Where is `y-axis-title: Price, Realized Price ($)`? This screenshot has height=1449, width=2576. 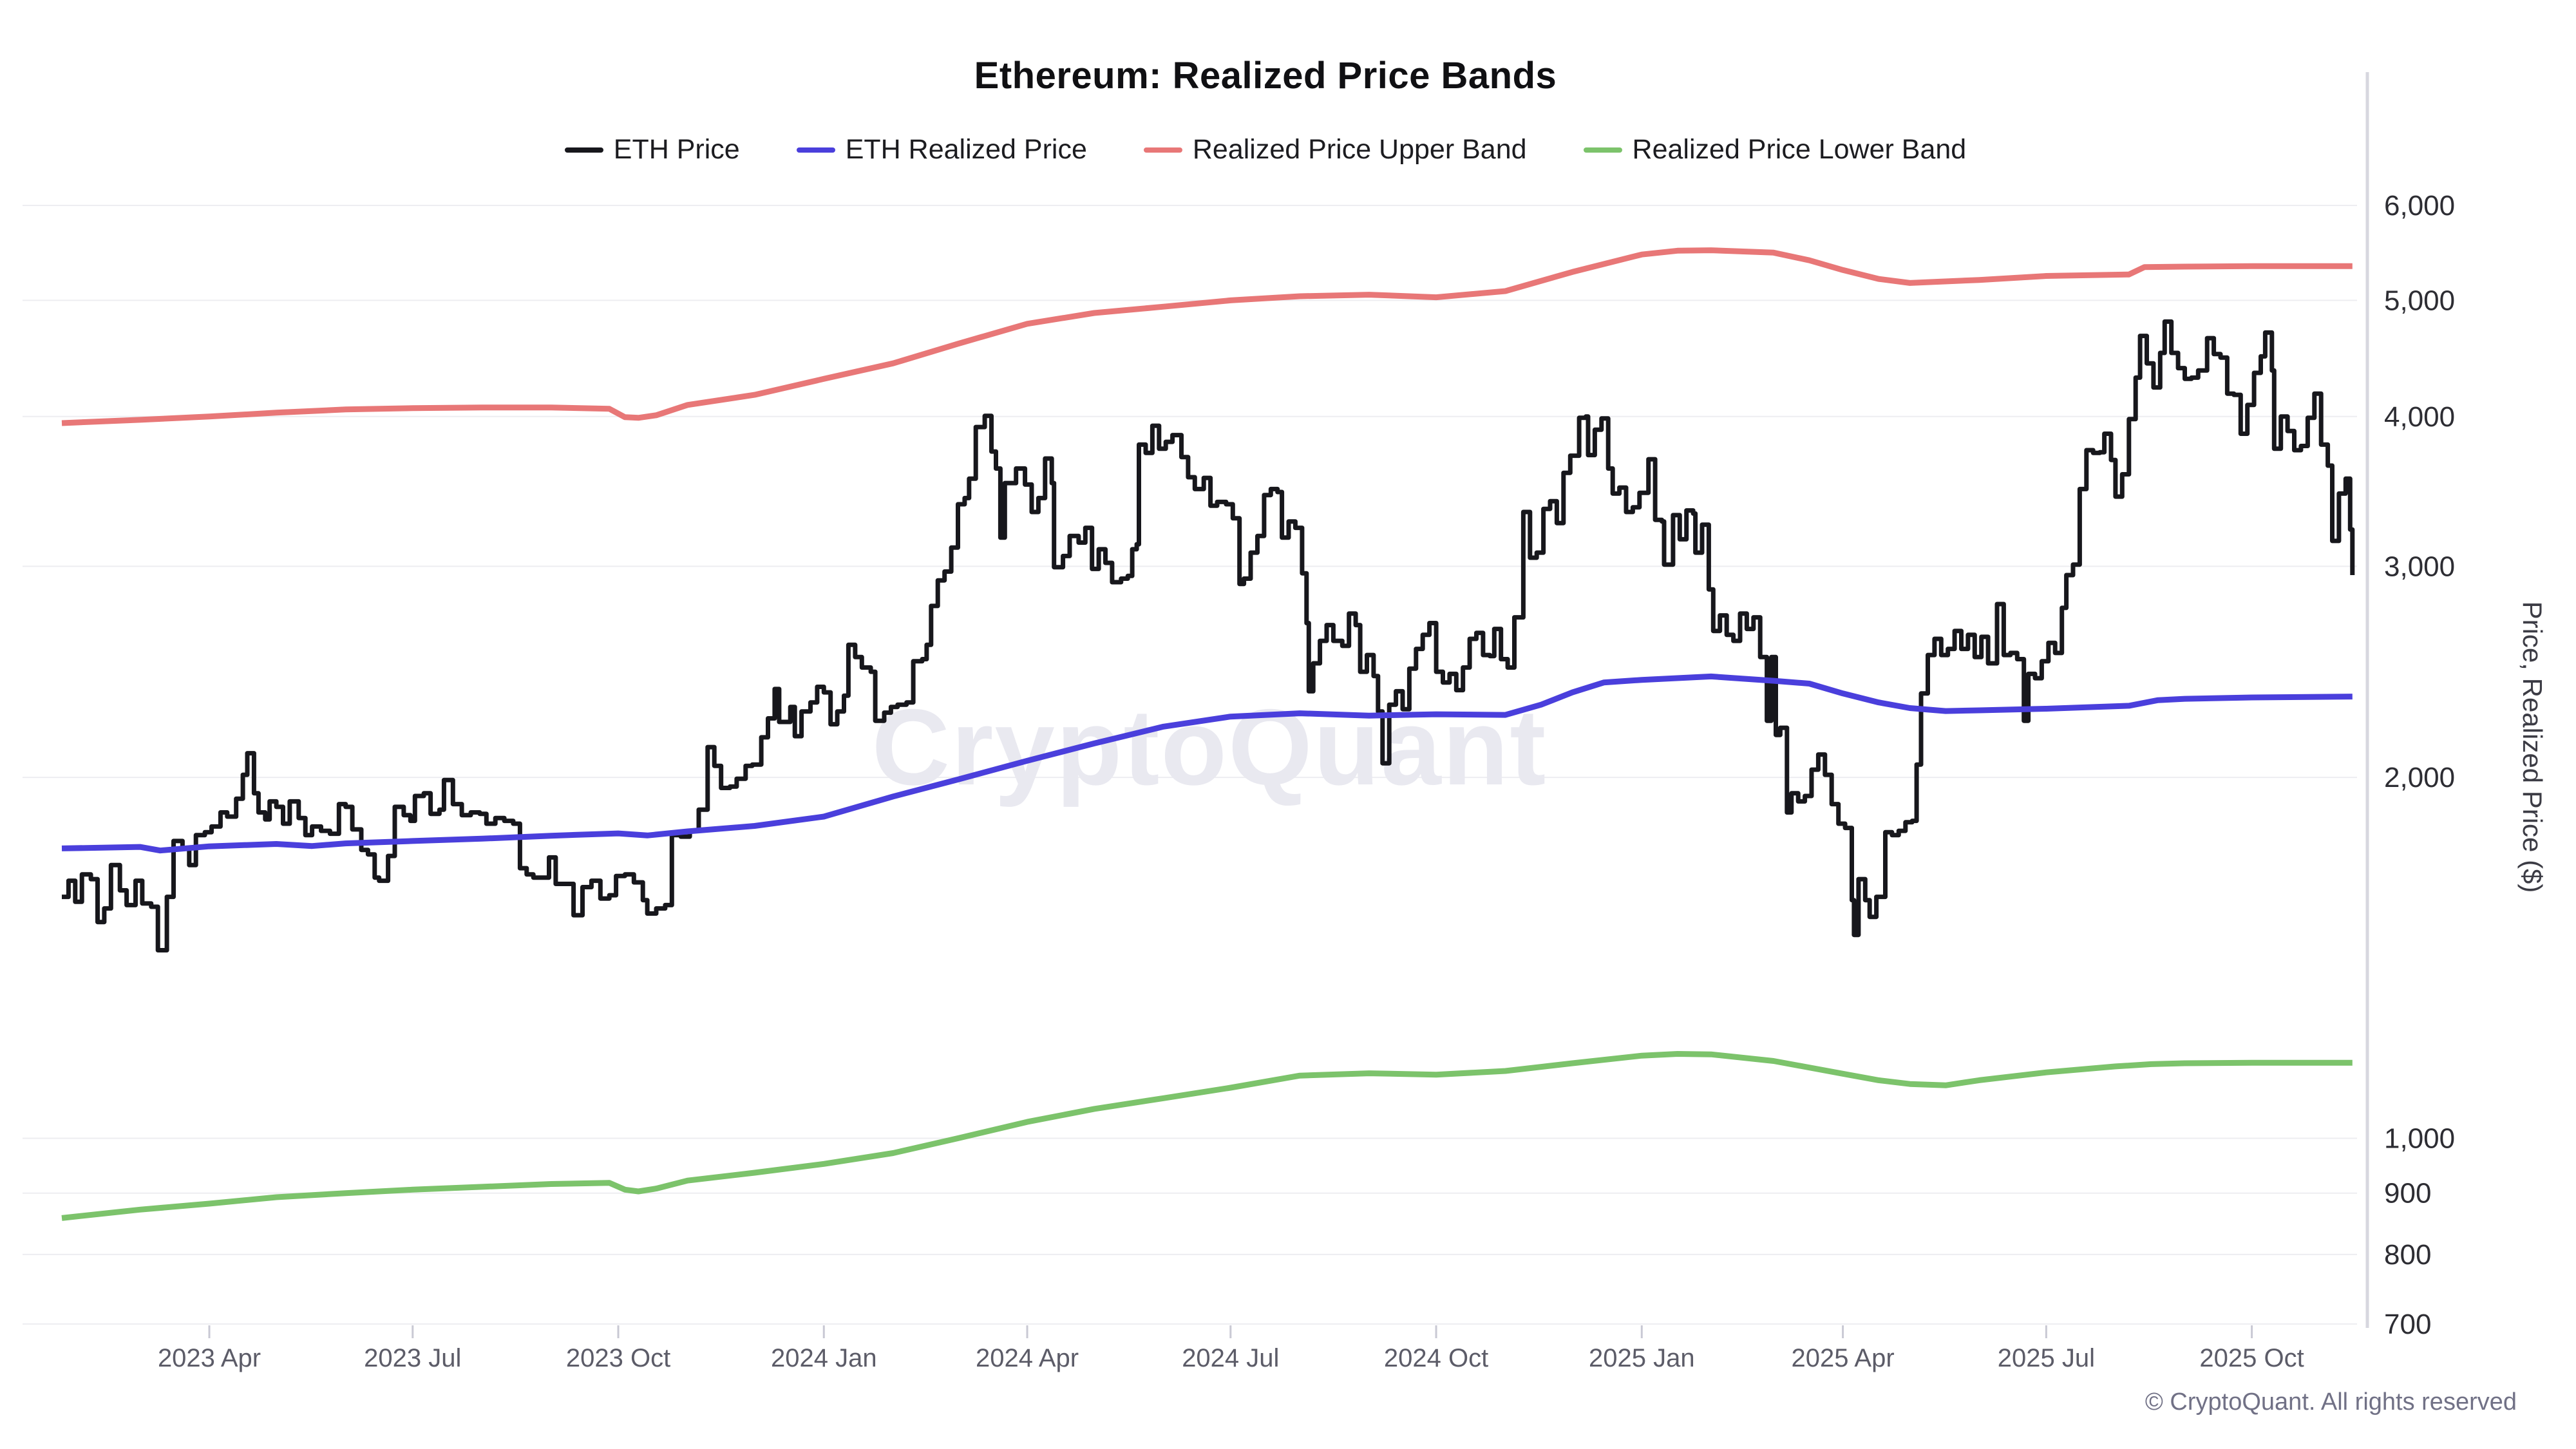
y-axis-title: Price, Realized Price ($) is located at coordinates (2532, 747).